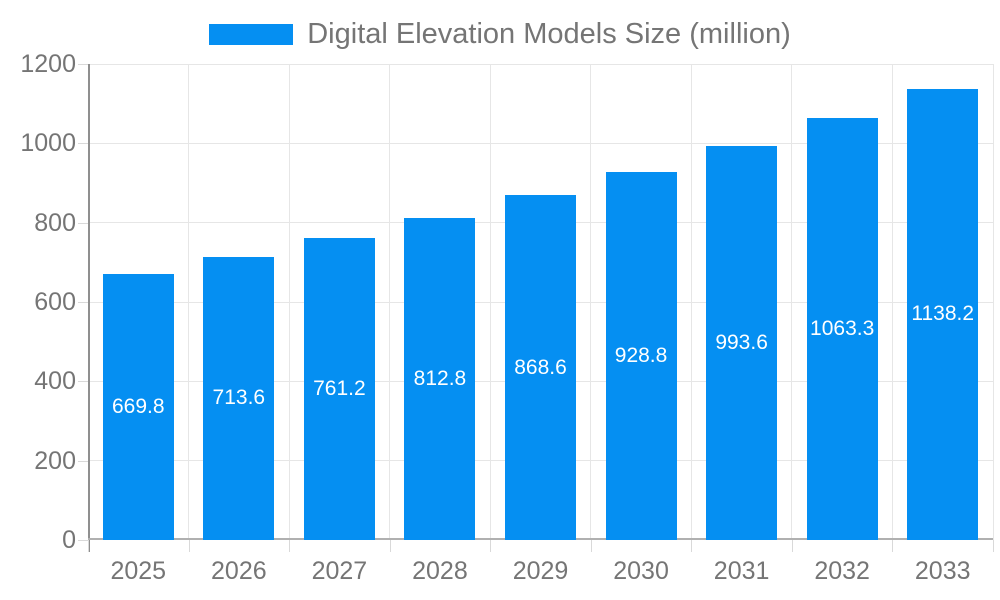 This screenshot has width=1000, height=600. I want to click on x-tick-label: 2033, so click(942, 571).